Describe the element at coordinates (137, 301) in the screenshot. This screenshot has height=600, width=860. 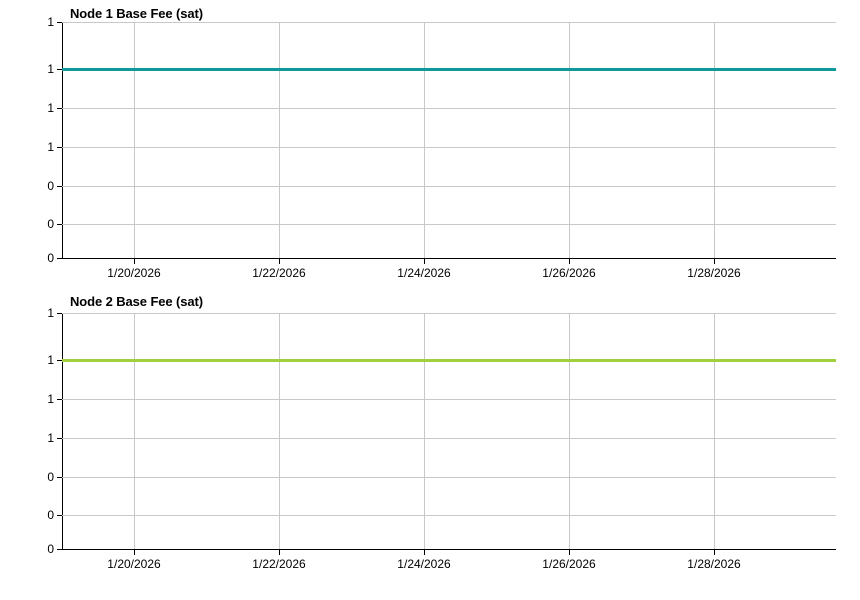
I see `chart-title-node-2: Node 2 Base Fee (sat)` at that location.